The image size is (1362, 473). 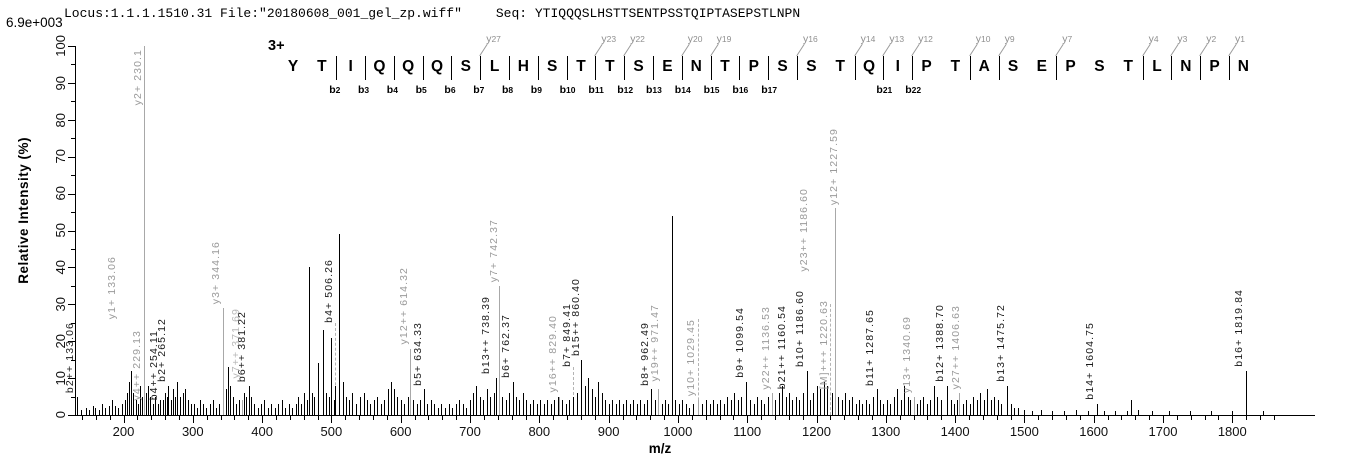 I want to click on y-tick-label: 90, so click(x=60, y=83).